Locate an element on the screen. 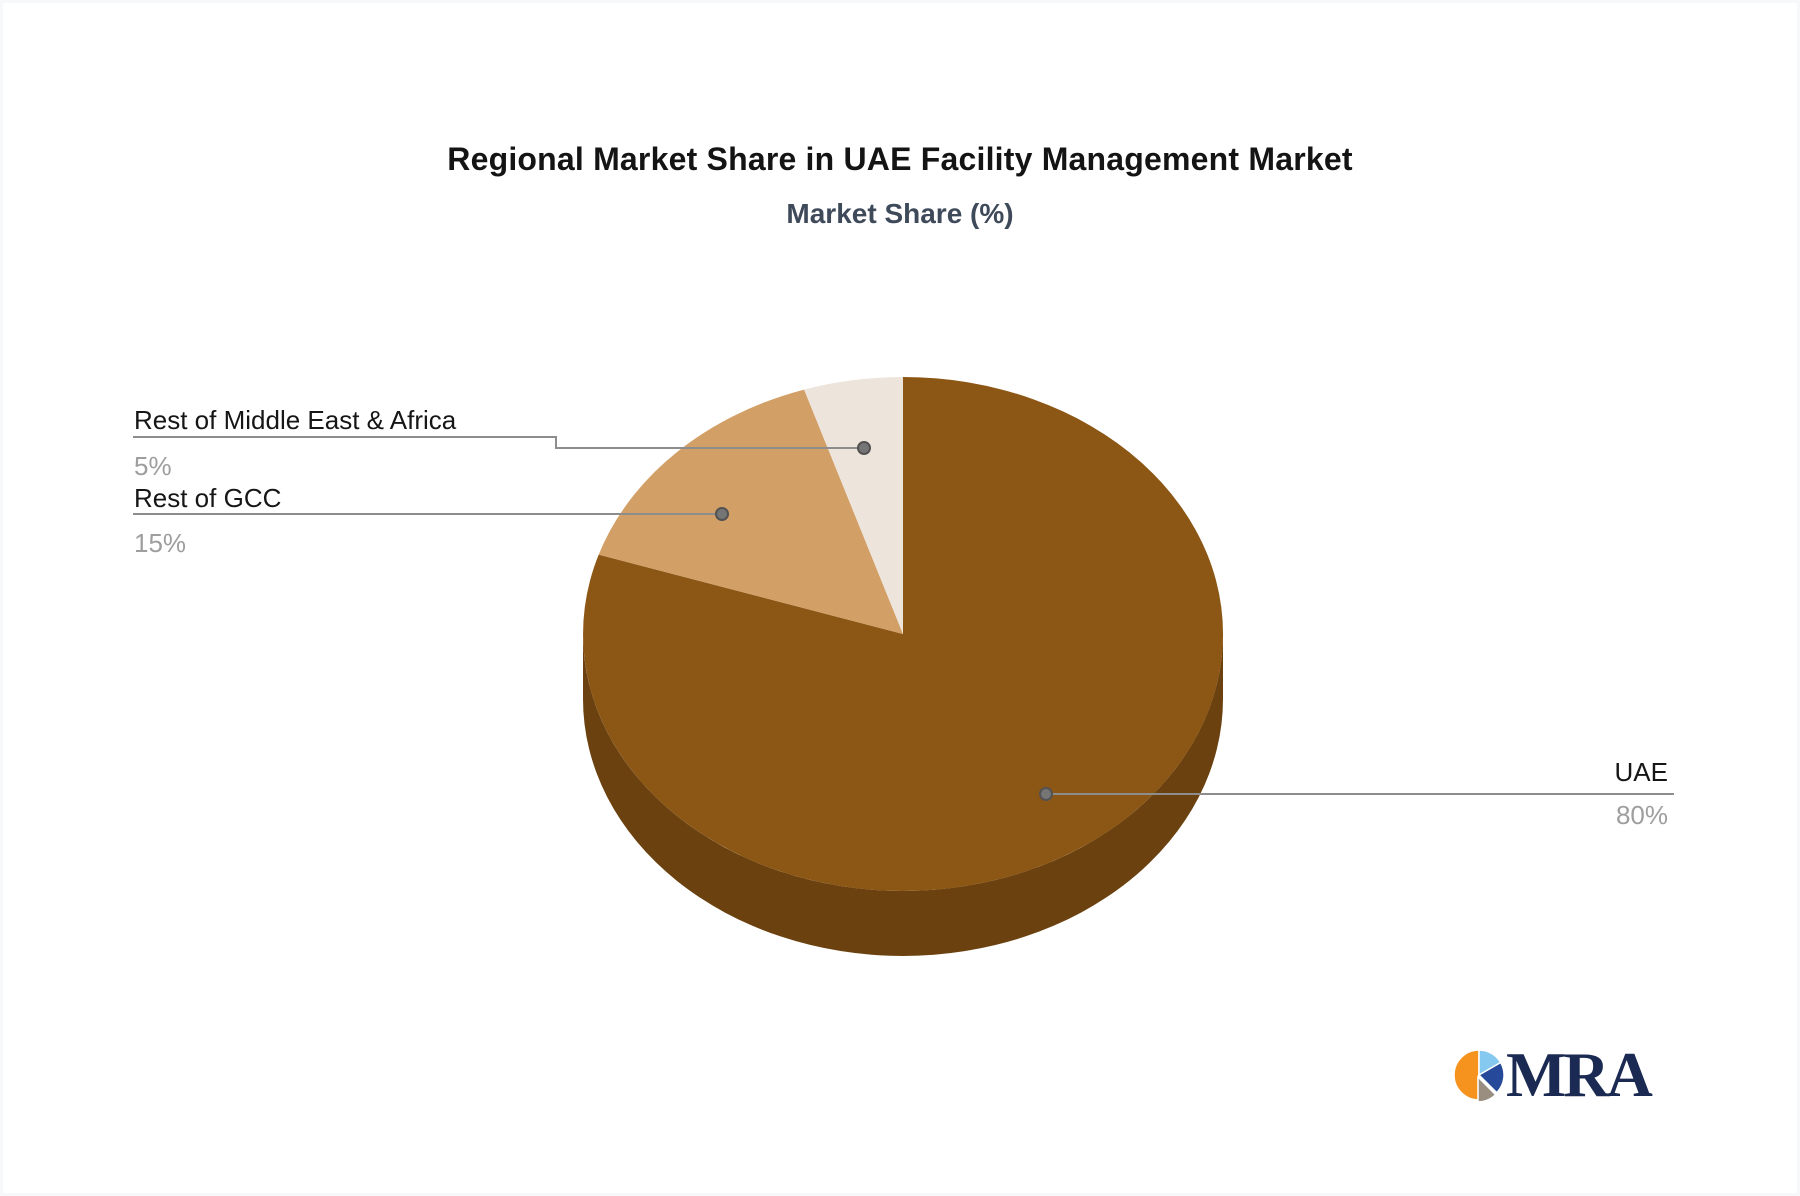  brand-logo-pie-icon is located at coordinates (1479, 1075).